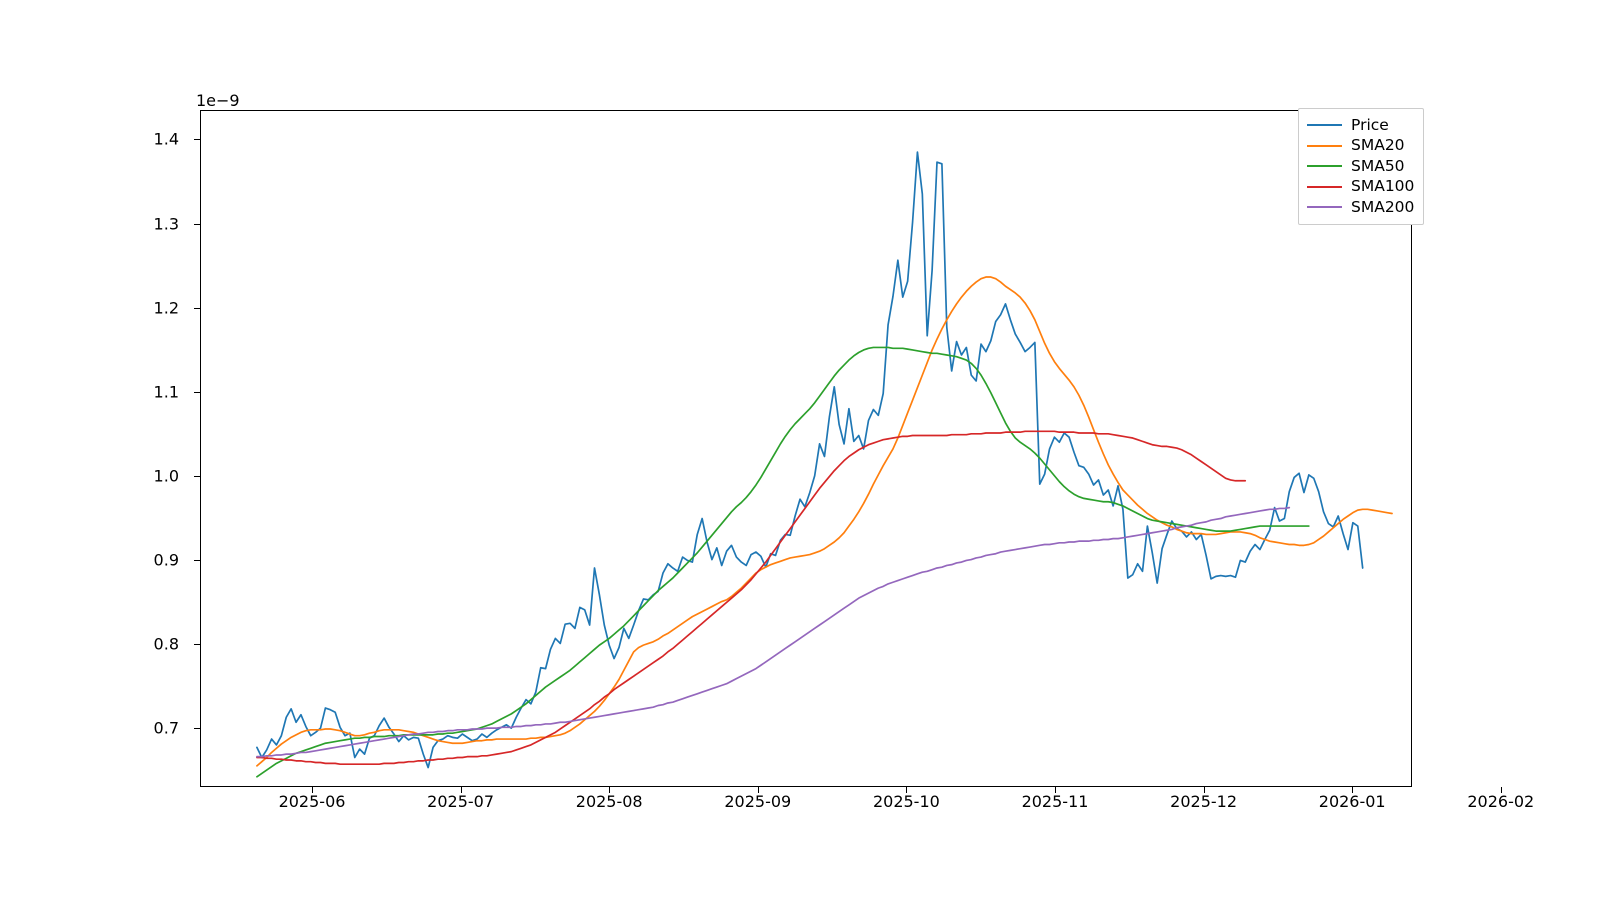 This screenshot has width=1600, height=900. I want to click on x-tick-label: 2025-09, so click(758, 801).